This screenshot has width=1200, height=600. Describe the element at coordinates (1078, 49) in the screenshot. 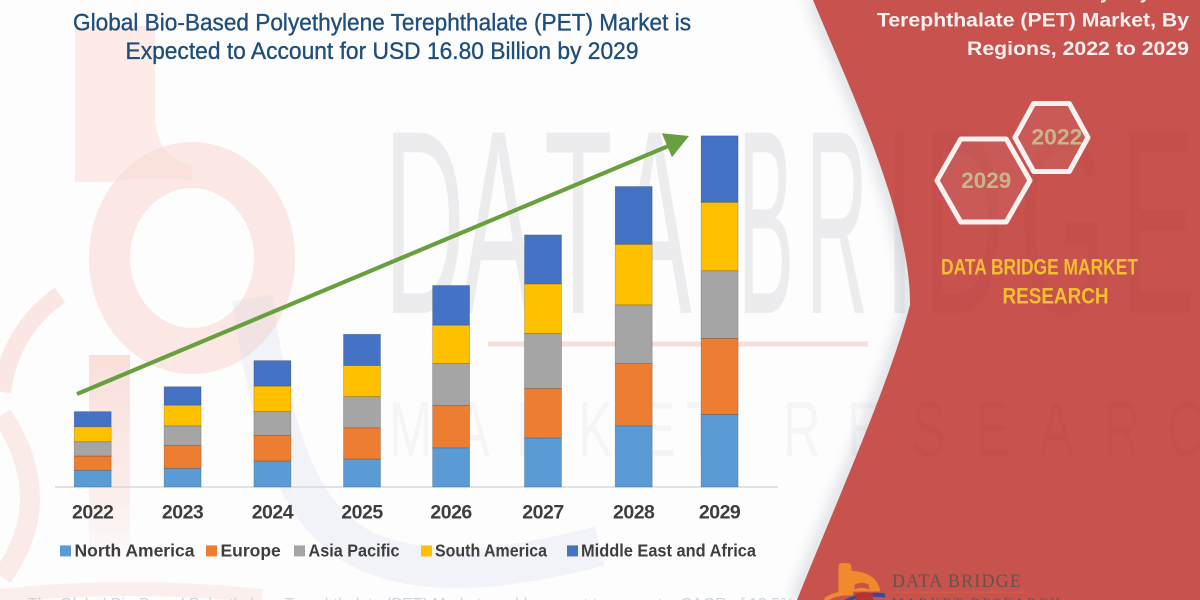

I see `svg-text: Regions, 2022 to 2029` at that location.